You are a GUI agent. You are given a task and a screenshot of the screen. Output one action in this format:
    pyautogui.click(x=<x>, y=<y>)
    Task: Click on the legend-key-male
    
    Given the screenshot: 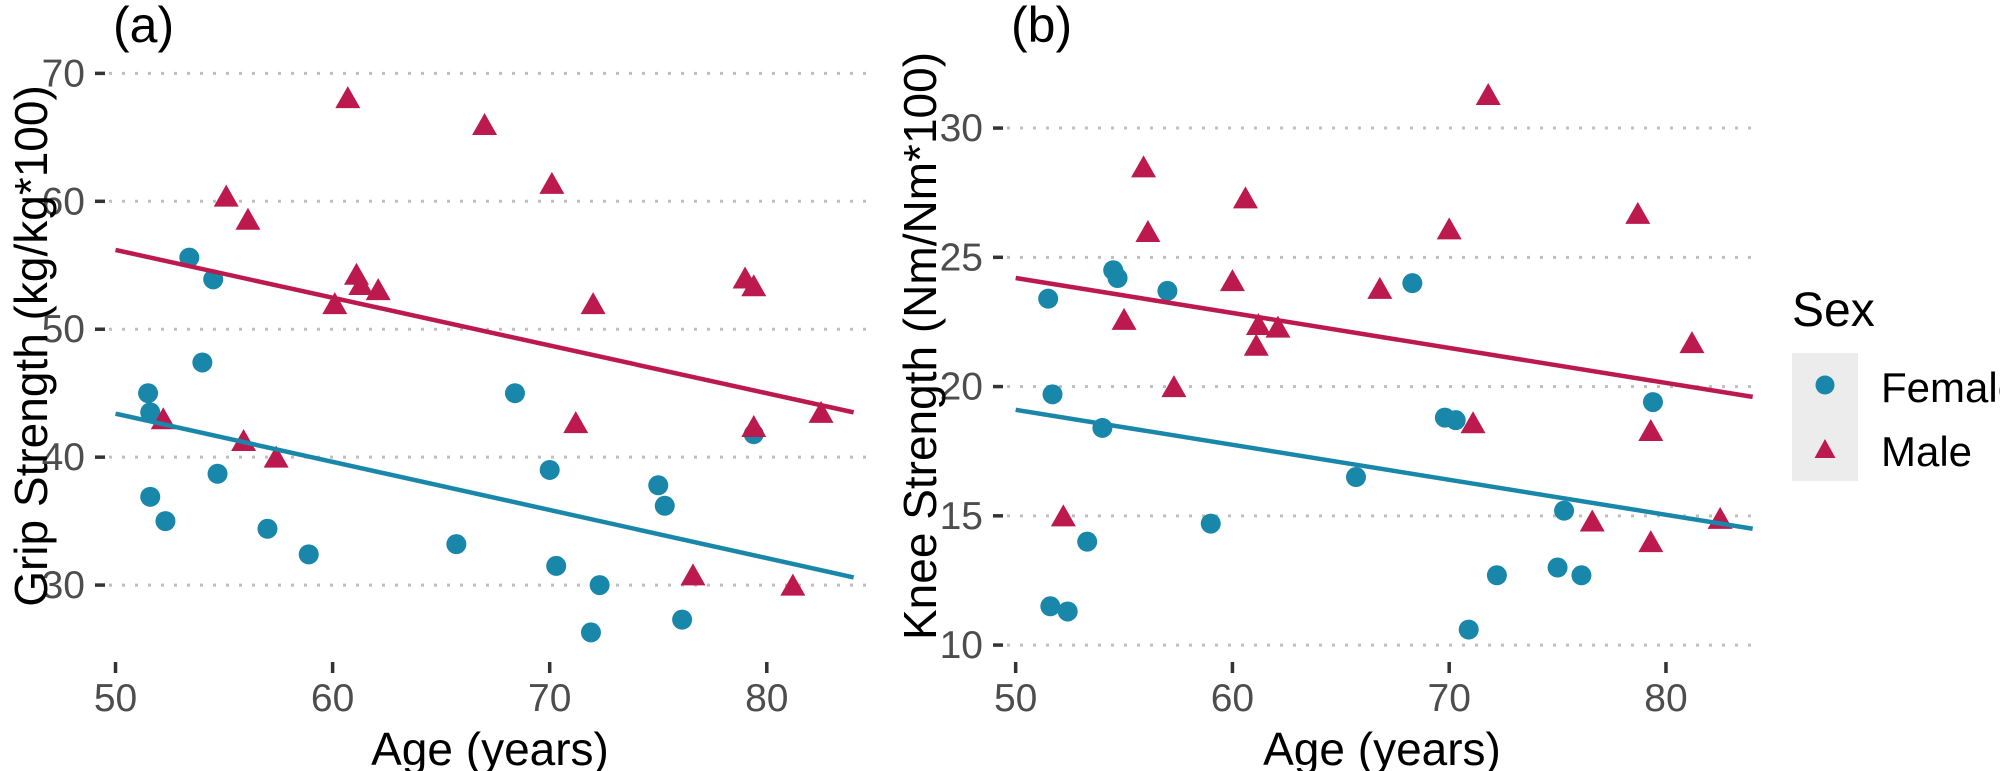 What is the action you would take?
    pyautogui.click(x=1825, y=449)
    